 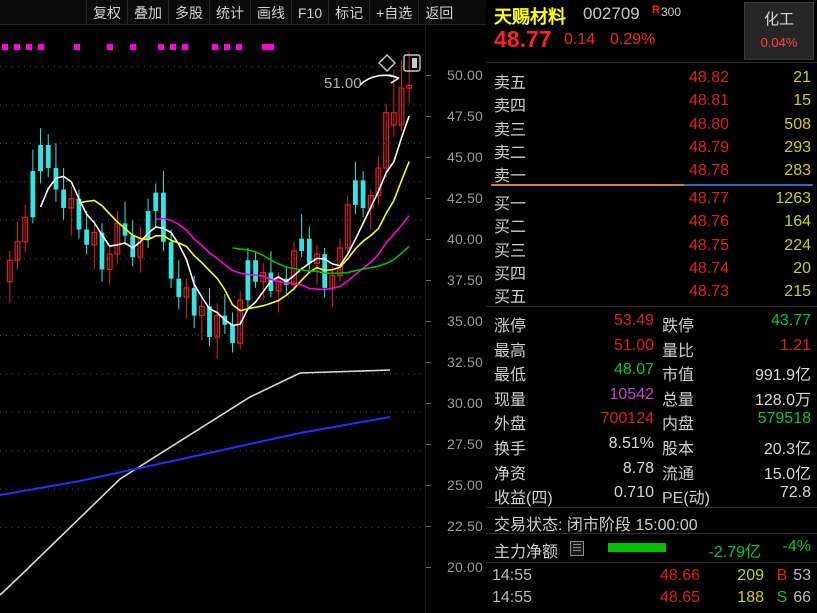 I want to click on toolbar-underline, so click(x=243, y=24).